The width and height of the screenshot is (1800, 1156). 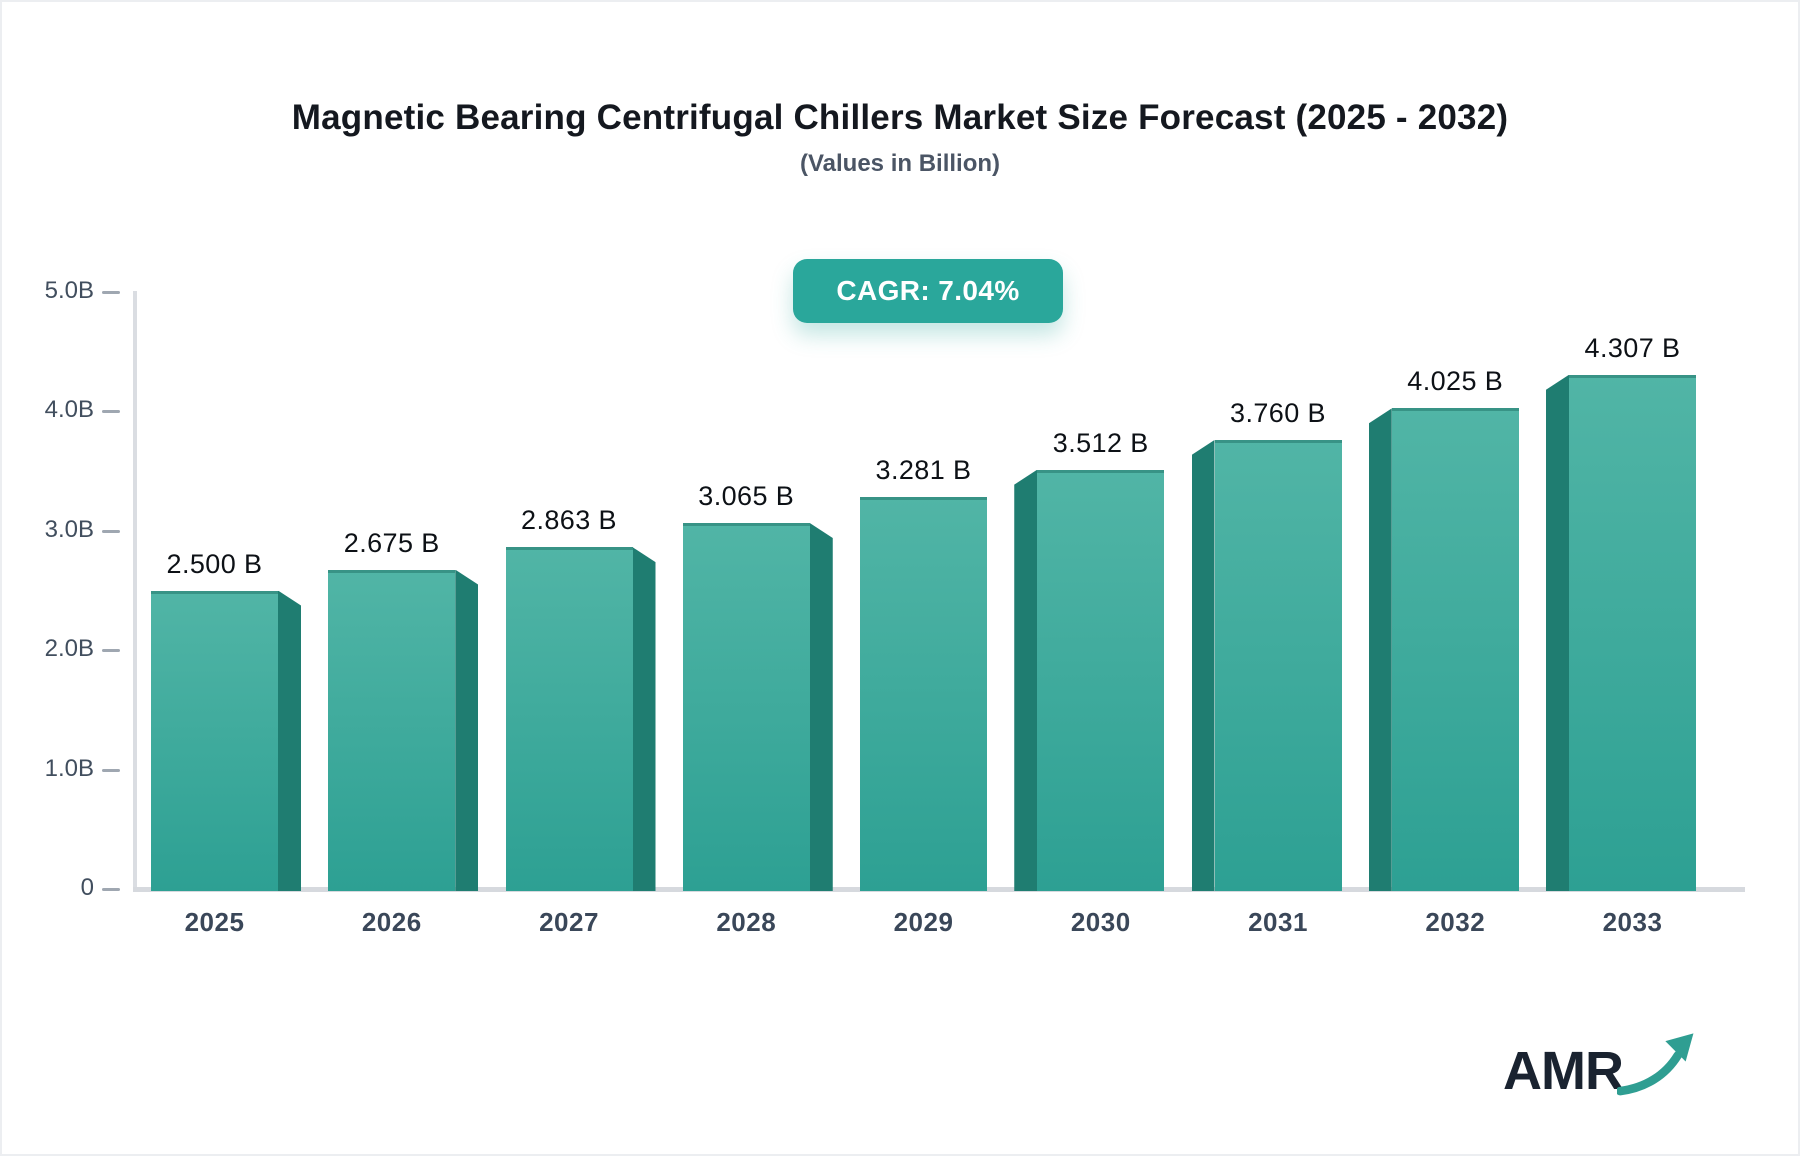 What do you see at coordinates (1278, 413) in the screenshot?
I see `bar-value-label: 3.760 B` at bounding box center [1278, 413].